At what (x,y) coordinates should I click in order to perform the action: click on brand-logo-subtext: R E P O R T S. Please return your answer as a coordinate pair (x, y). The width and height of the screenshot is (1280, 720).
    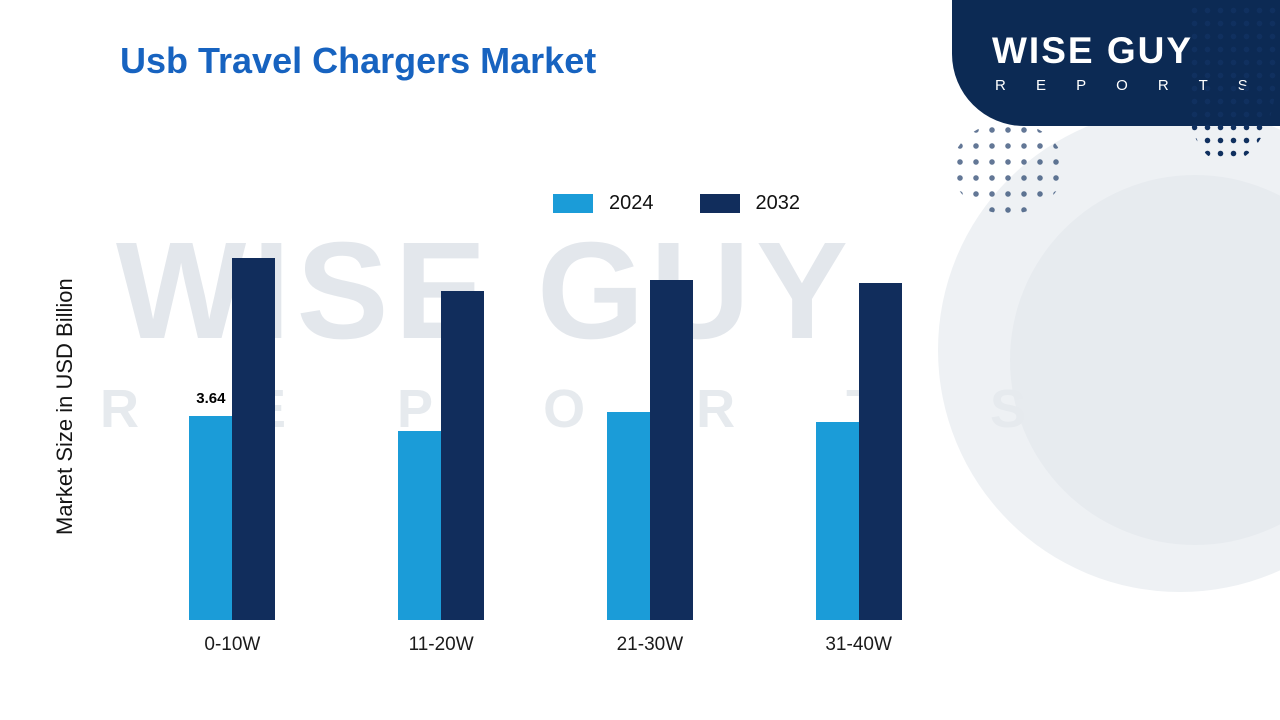
    Looking at the image, I should click on (1128, 85).